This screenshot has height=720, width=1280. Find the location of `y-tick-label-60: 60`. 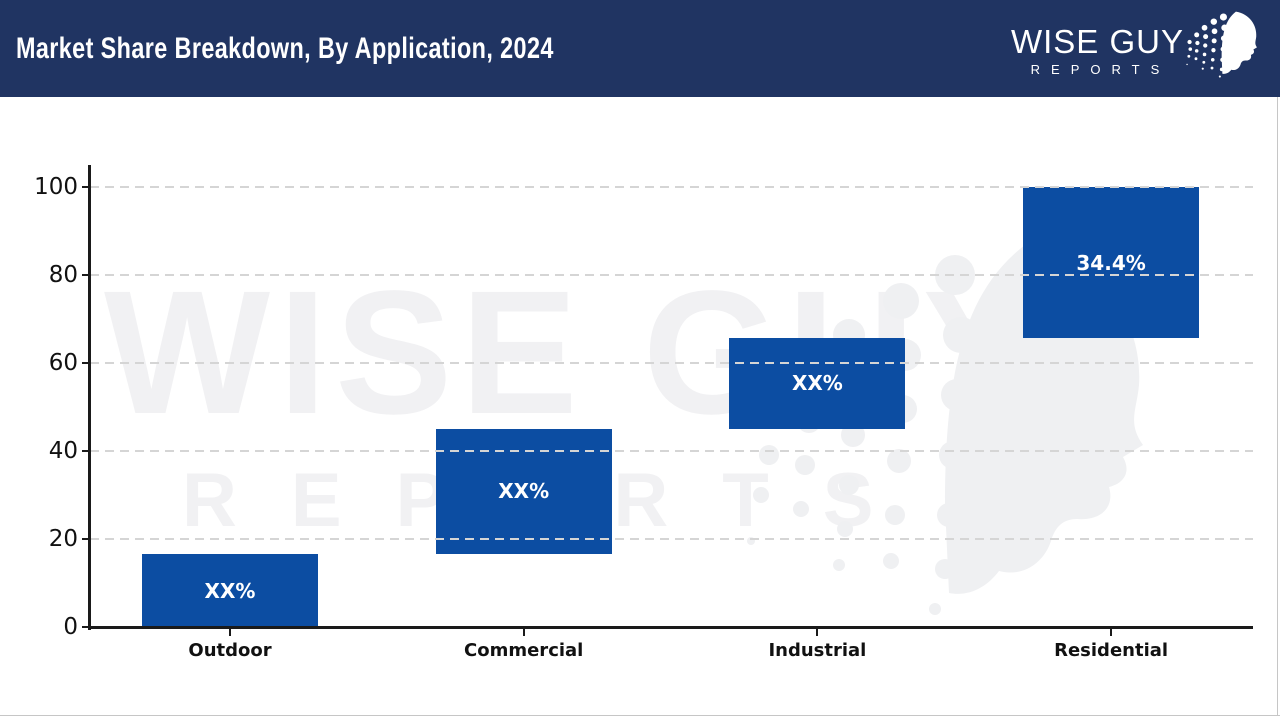

y-tick-label-60: 60 is located at coordinates (63, 363).